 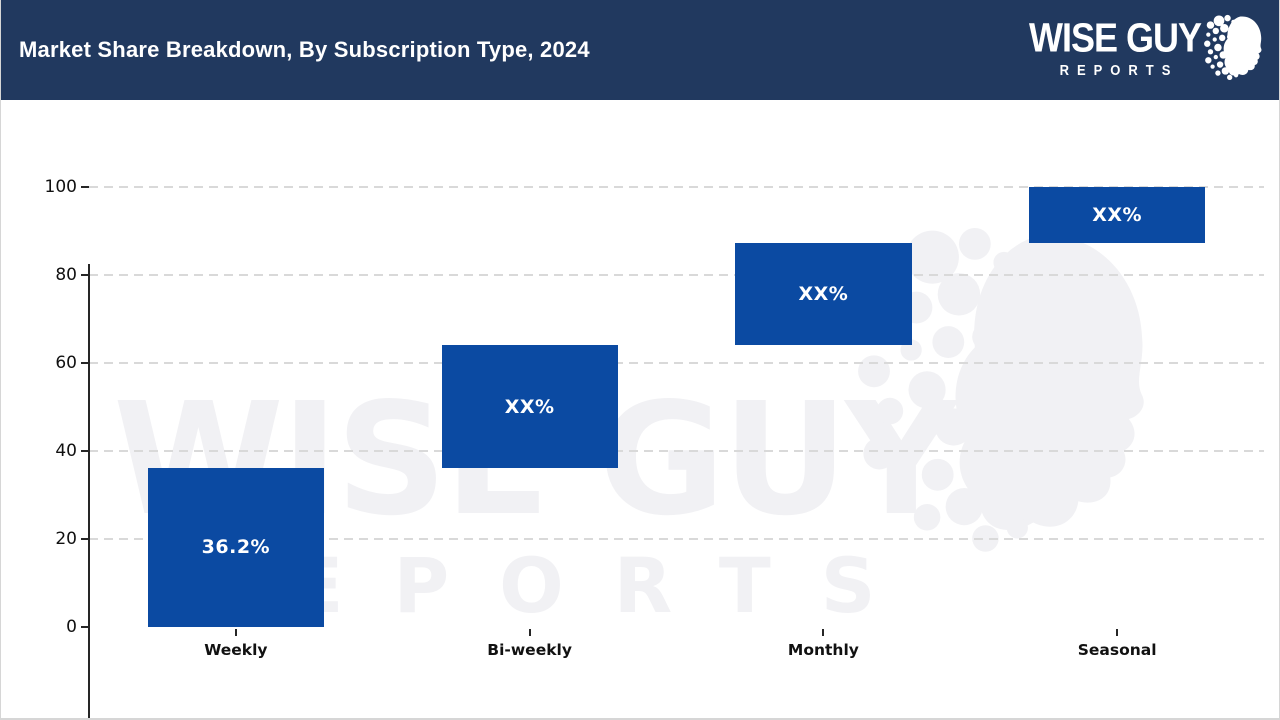 What do you see at coordinates (60, 187) in the screenshot?
I see `y-tick-label: 100` at bounding box center [60, 187].